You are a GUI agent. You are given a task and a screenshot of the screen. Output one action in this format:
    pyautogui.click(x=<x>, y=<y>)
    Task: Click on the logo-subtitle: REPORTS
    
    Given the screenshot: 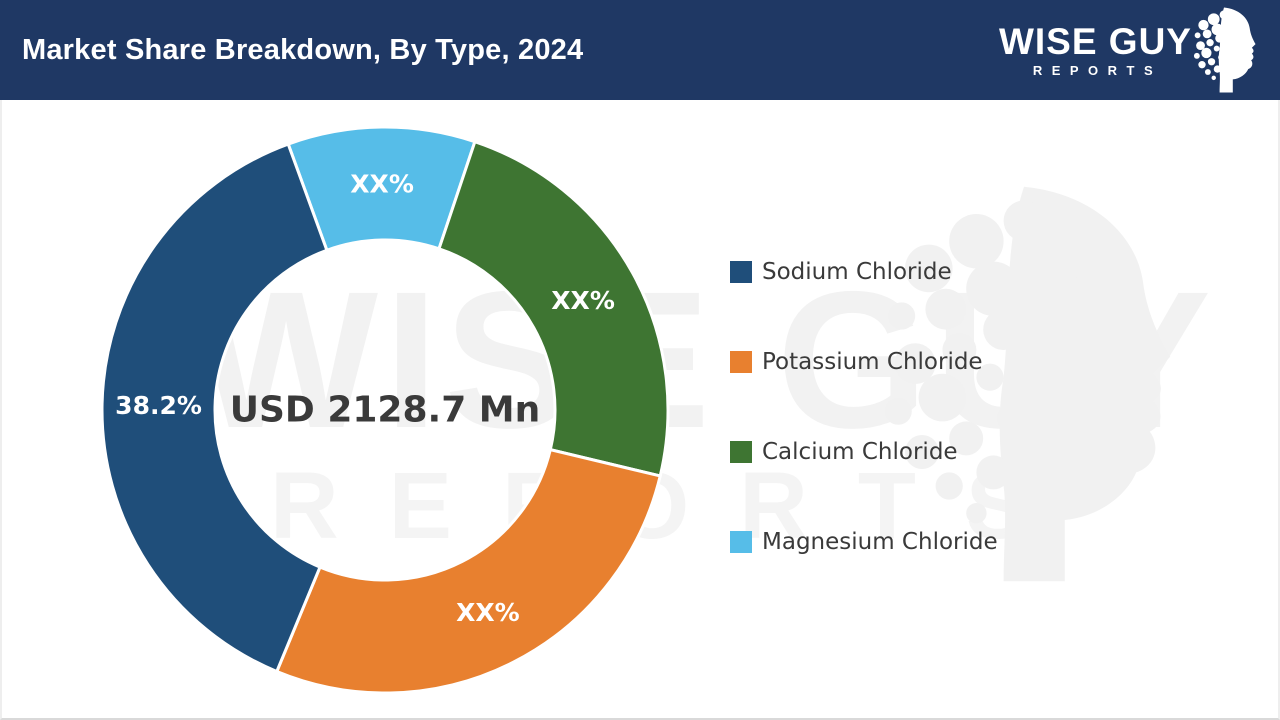 What is the action you would take?
    pyautogui.click(x=1097, y=70)
    